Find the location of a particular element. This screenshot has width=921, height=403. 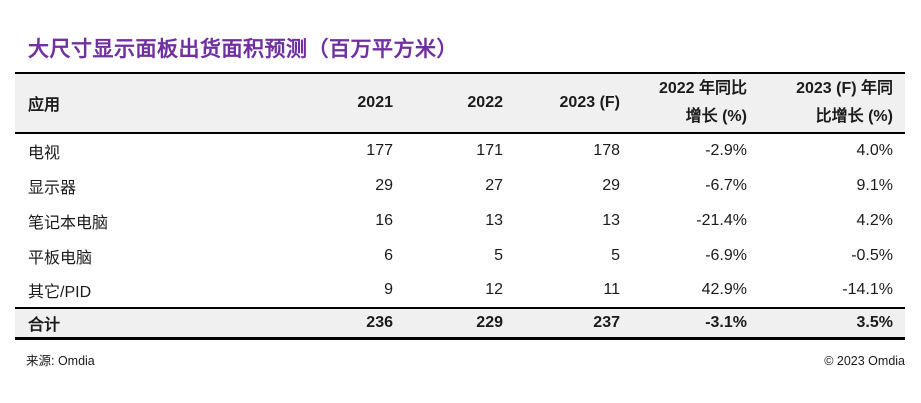

table-row-tablet: 平板电脑 6 5 5 -6.9% -0.5% is located at coordinates (460, 255).